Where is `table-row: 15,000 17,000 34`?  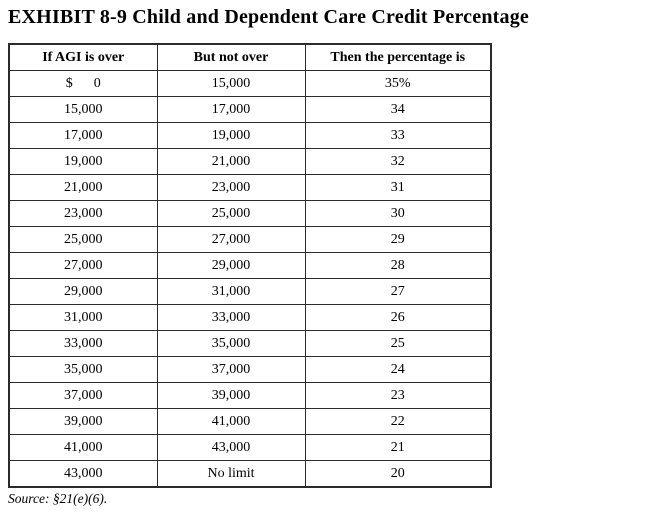 table-row: 15,000 17,000 34 is located at coordinates (250, 109).